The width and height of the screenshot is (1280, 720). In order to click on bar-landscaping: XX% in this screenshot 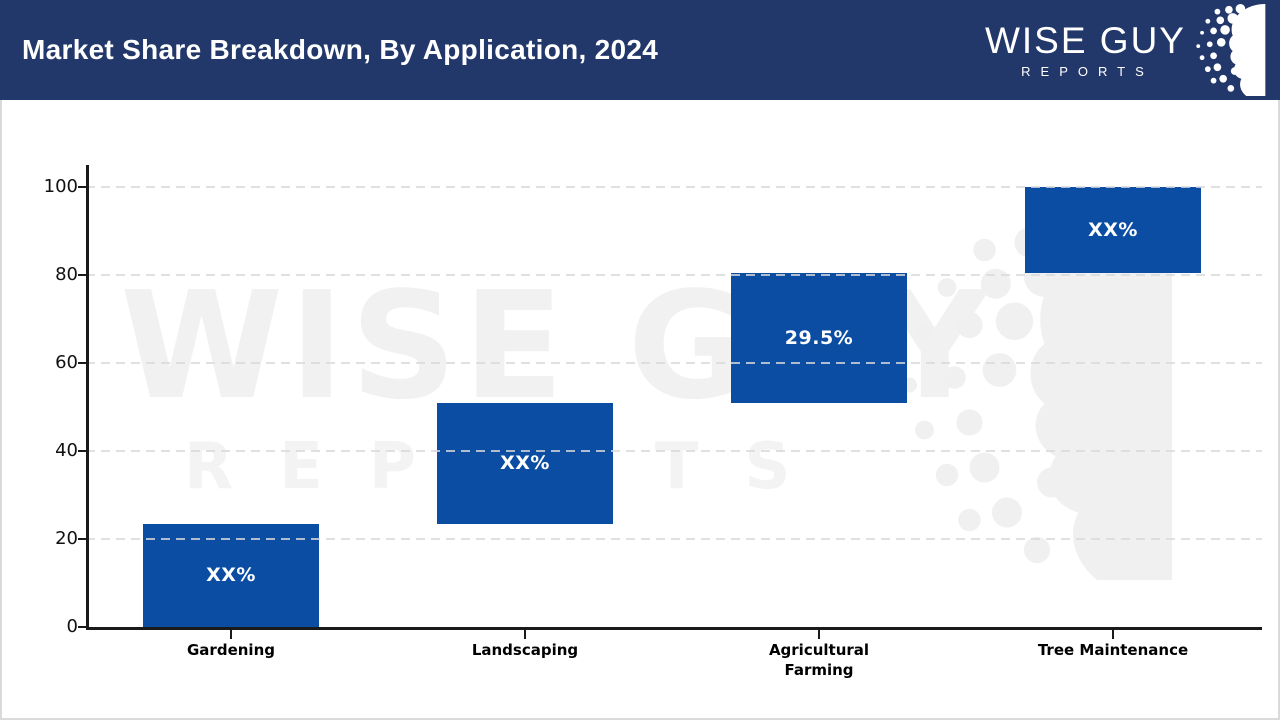, I will do `click(525, 463)`.